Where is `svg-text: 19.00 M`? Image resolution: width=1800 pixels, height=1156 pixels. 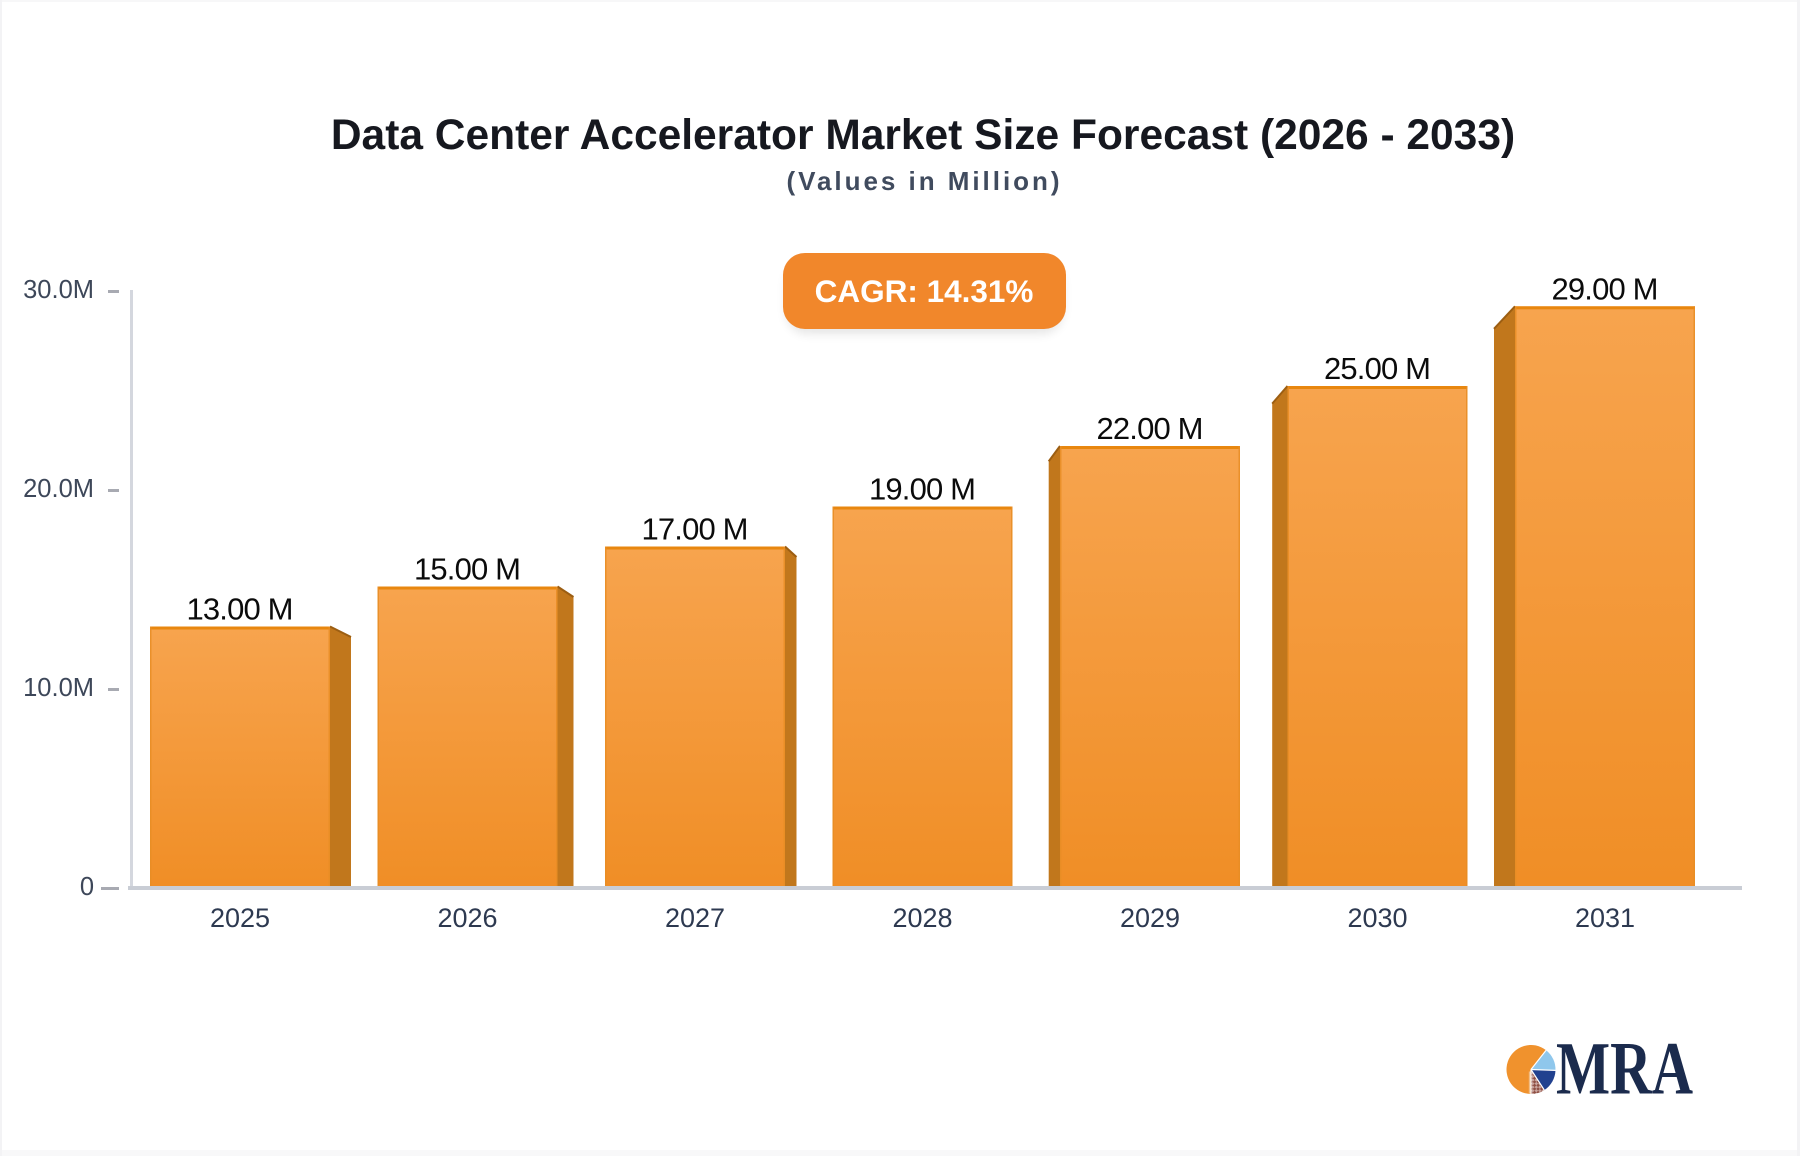 svg-text: 19.00 M is located at coordinates (922, 489).